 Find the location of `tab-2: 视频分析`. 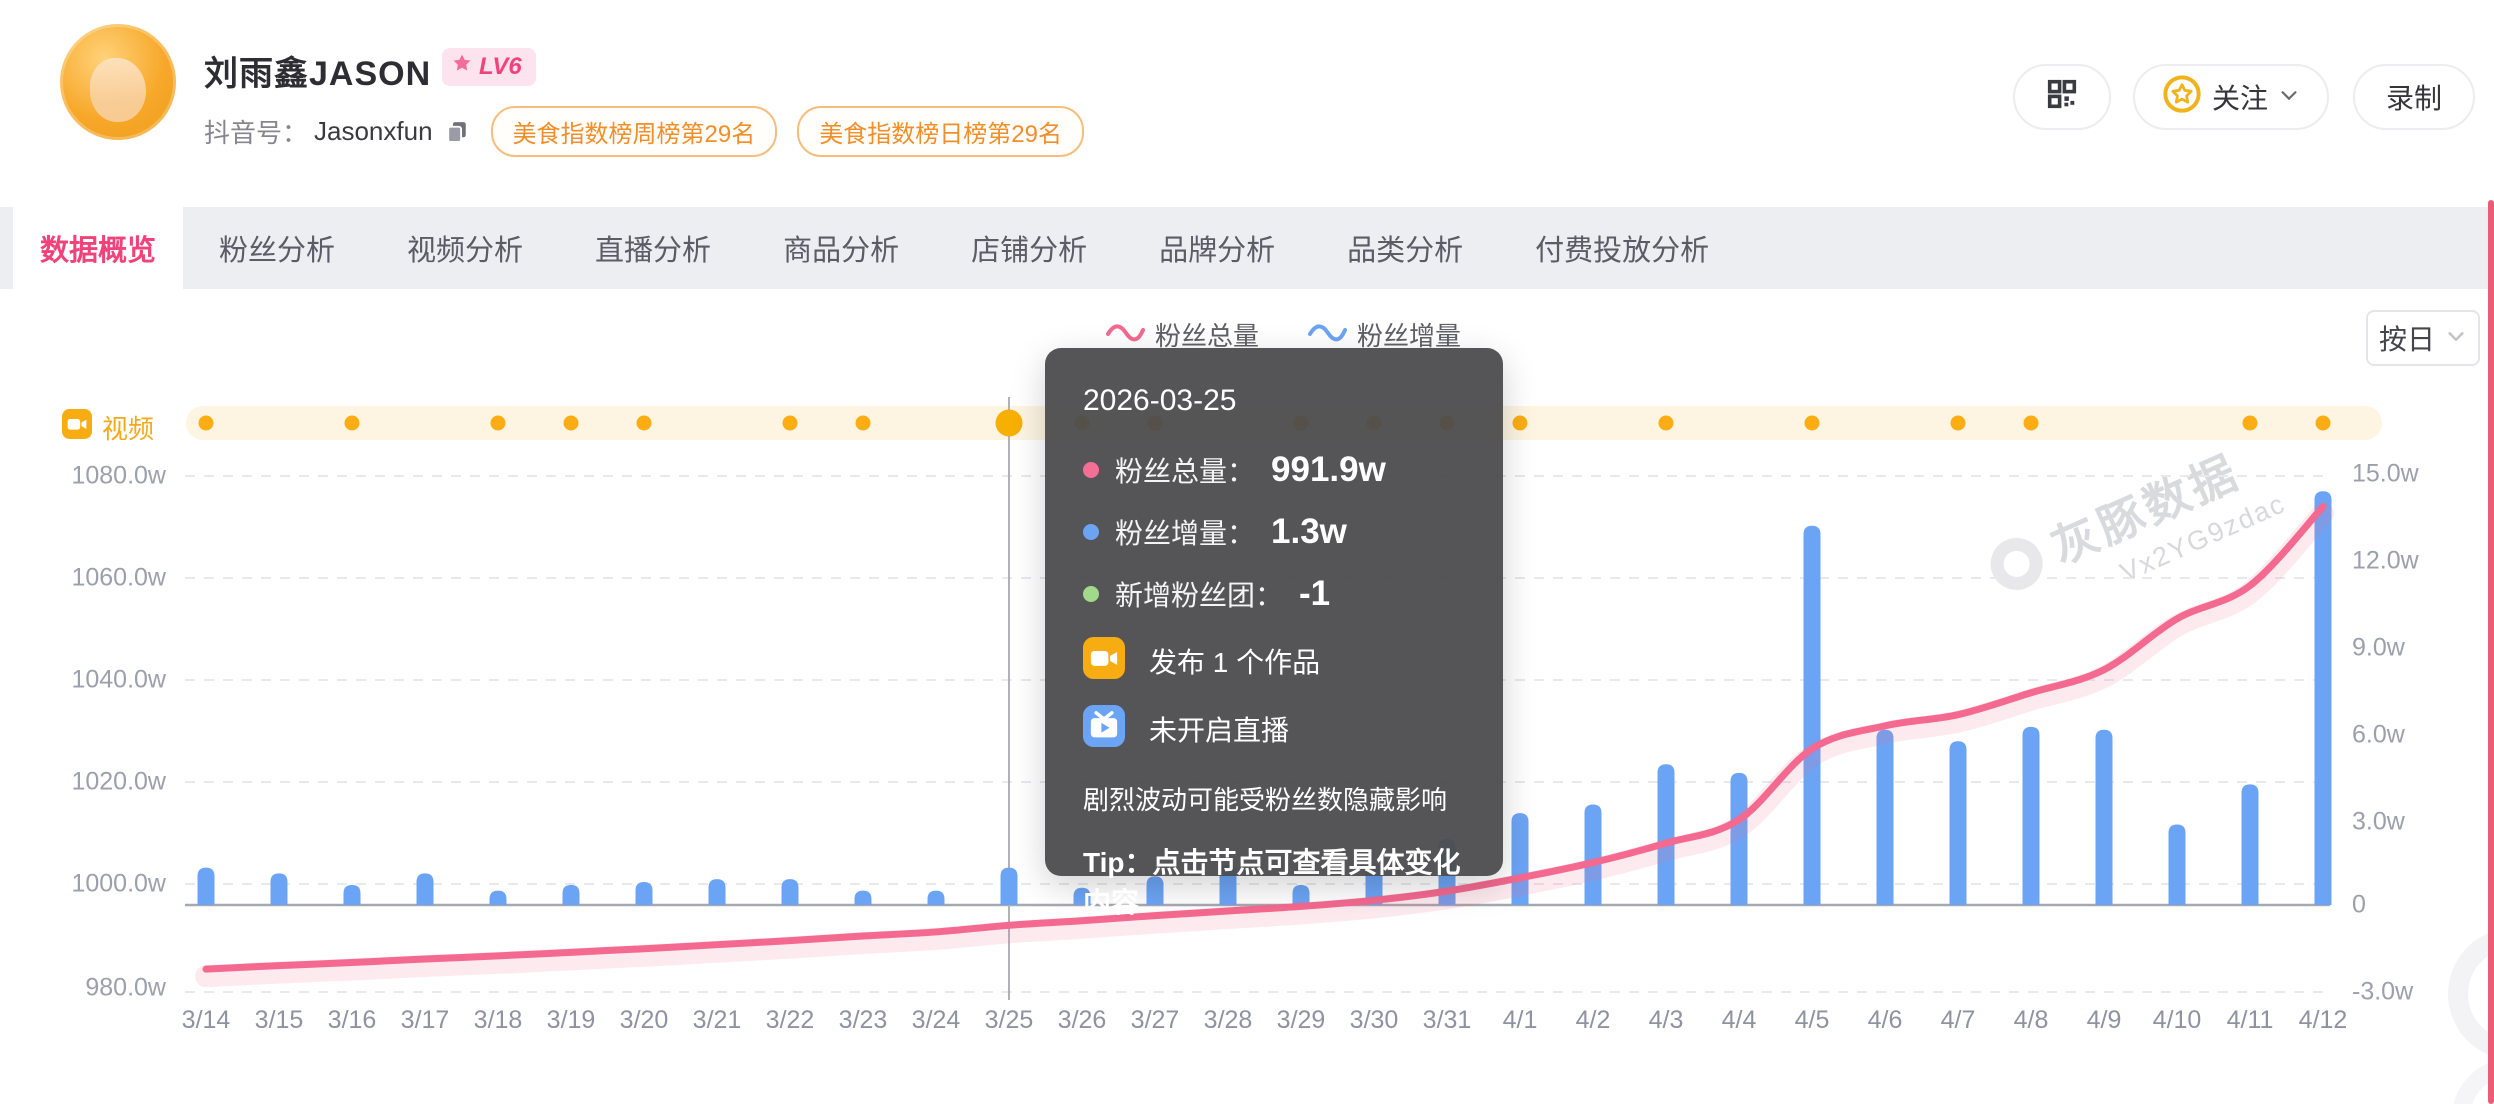

tab-2: 视频分析 is located at coordinates (465, 251).